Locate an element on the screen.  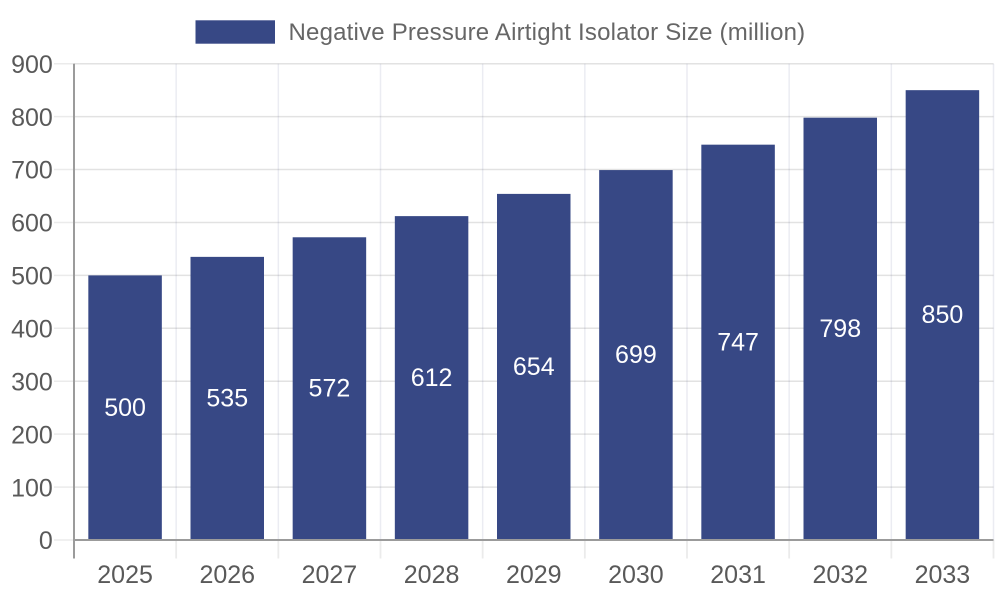
svg-text: 572 is located at coordinates (330, 389).